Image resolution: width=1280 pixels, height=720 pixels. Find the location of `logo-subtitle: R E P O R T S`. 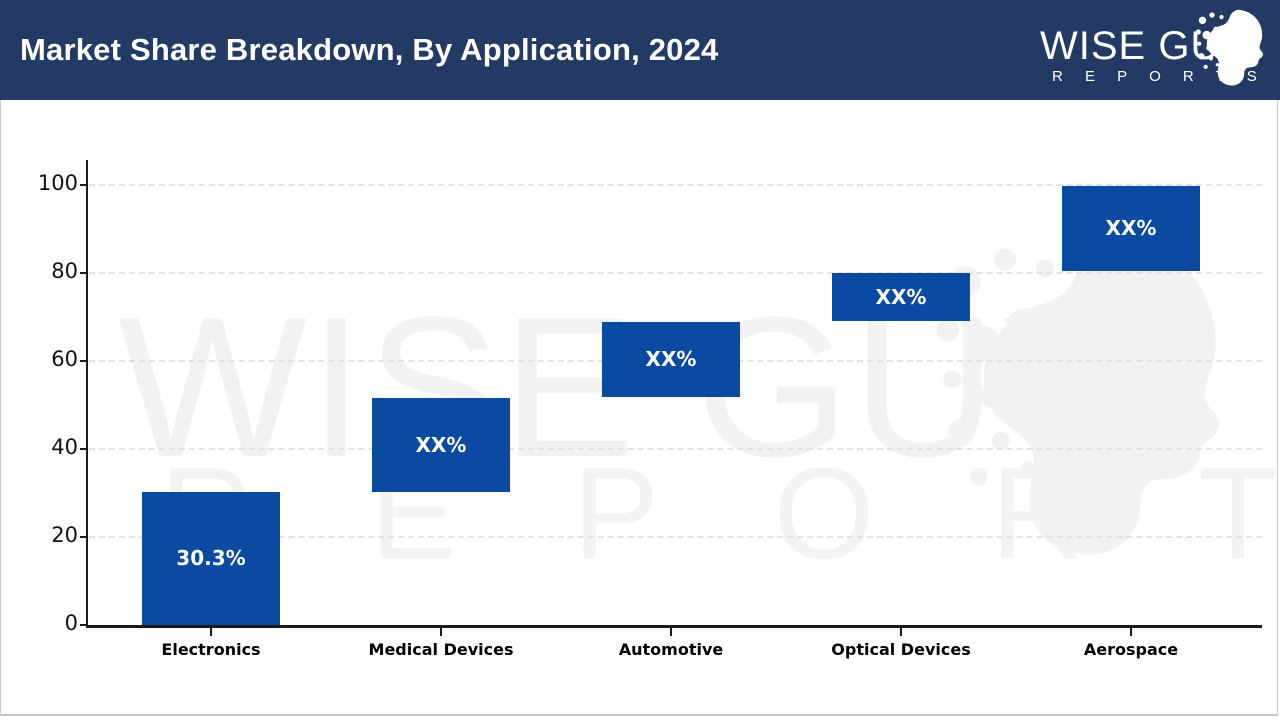

logo-subtitle: R E P O R T S is located at coordinates (1159, 76).